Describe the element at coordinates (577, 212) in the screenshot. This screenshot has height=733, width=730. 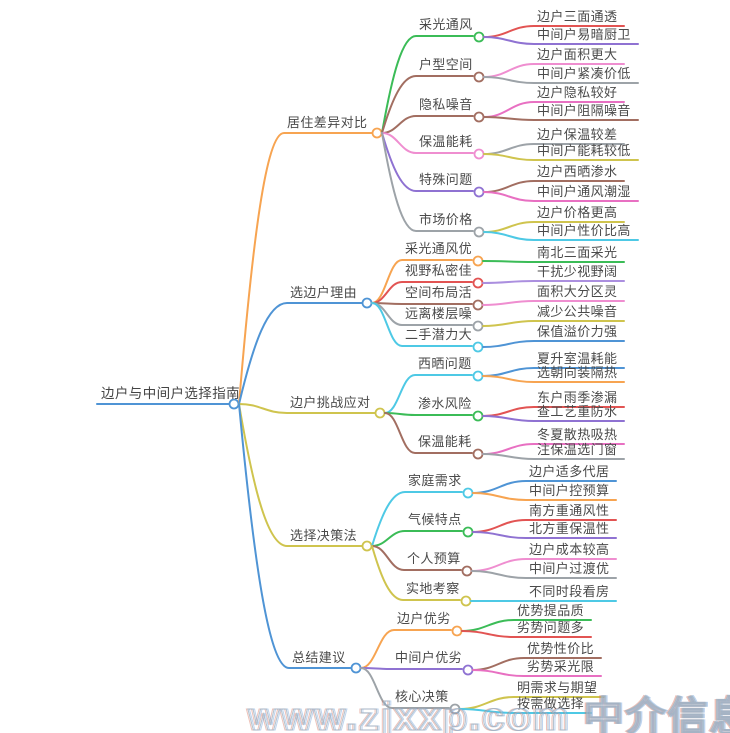
I see `leaf-node: 边户价格更高` at that location.